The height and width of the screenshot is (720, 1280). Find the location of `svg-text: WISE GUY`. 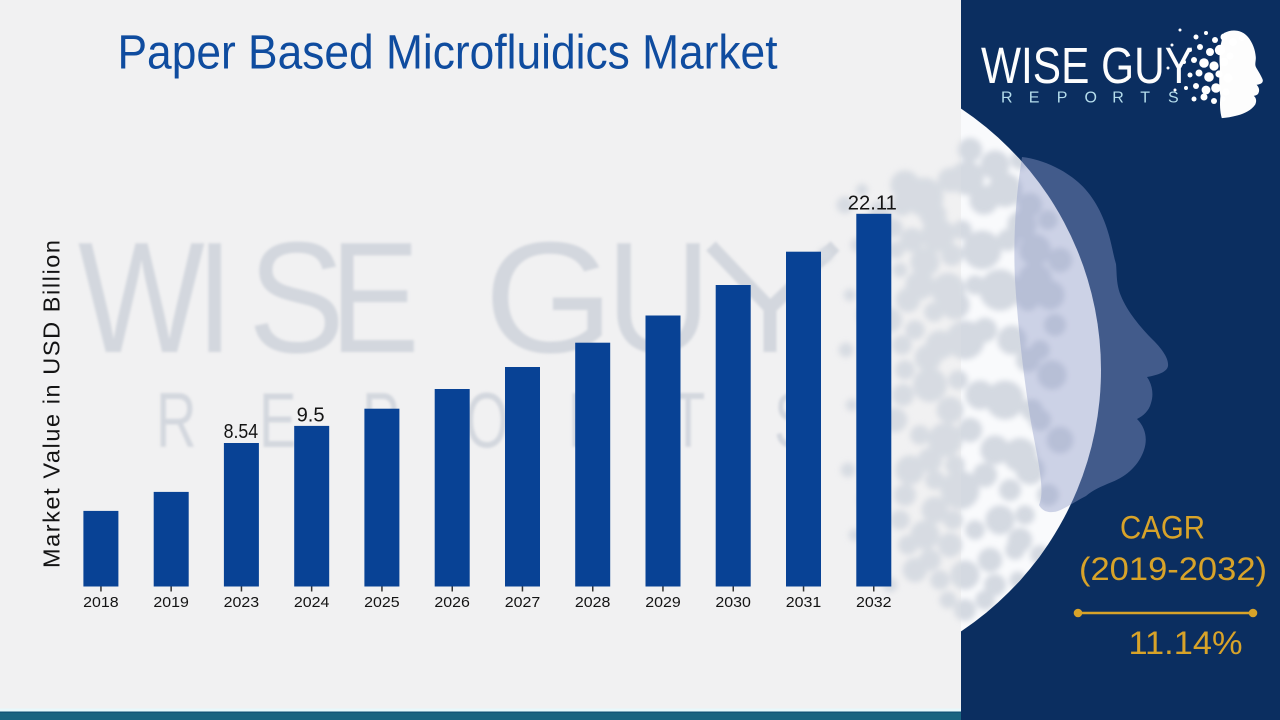

svg-text: WISE GUY is located at coordinates (1087, 65).